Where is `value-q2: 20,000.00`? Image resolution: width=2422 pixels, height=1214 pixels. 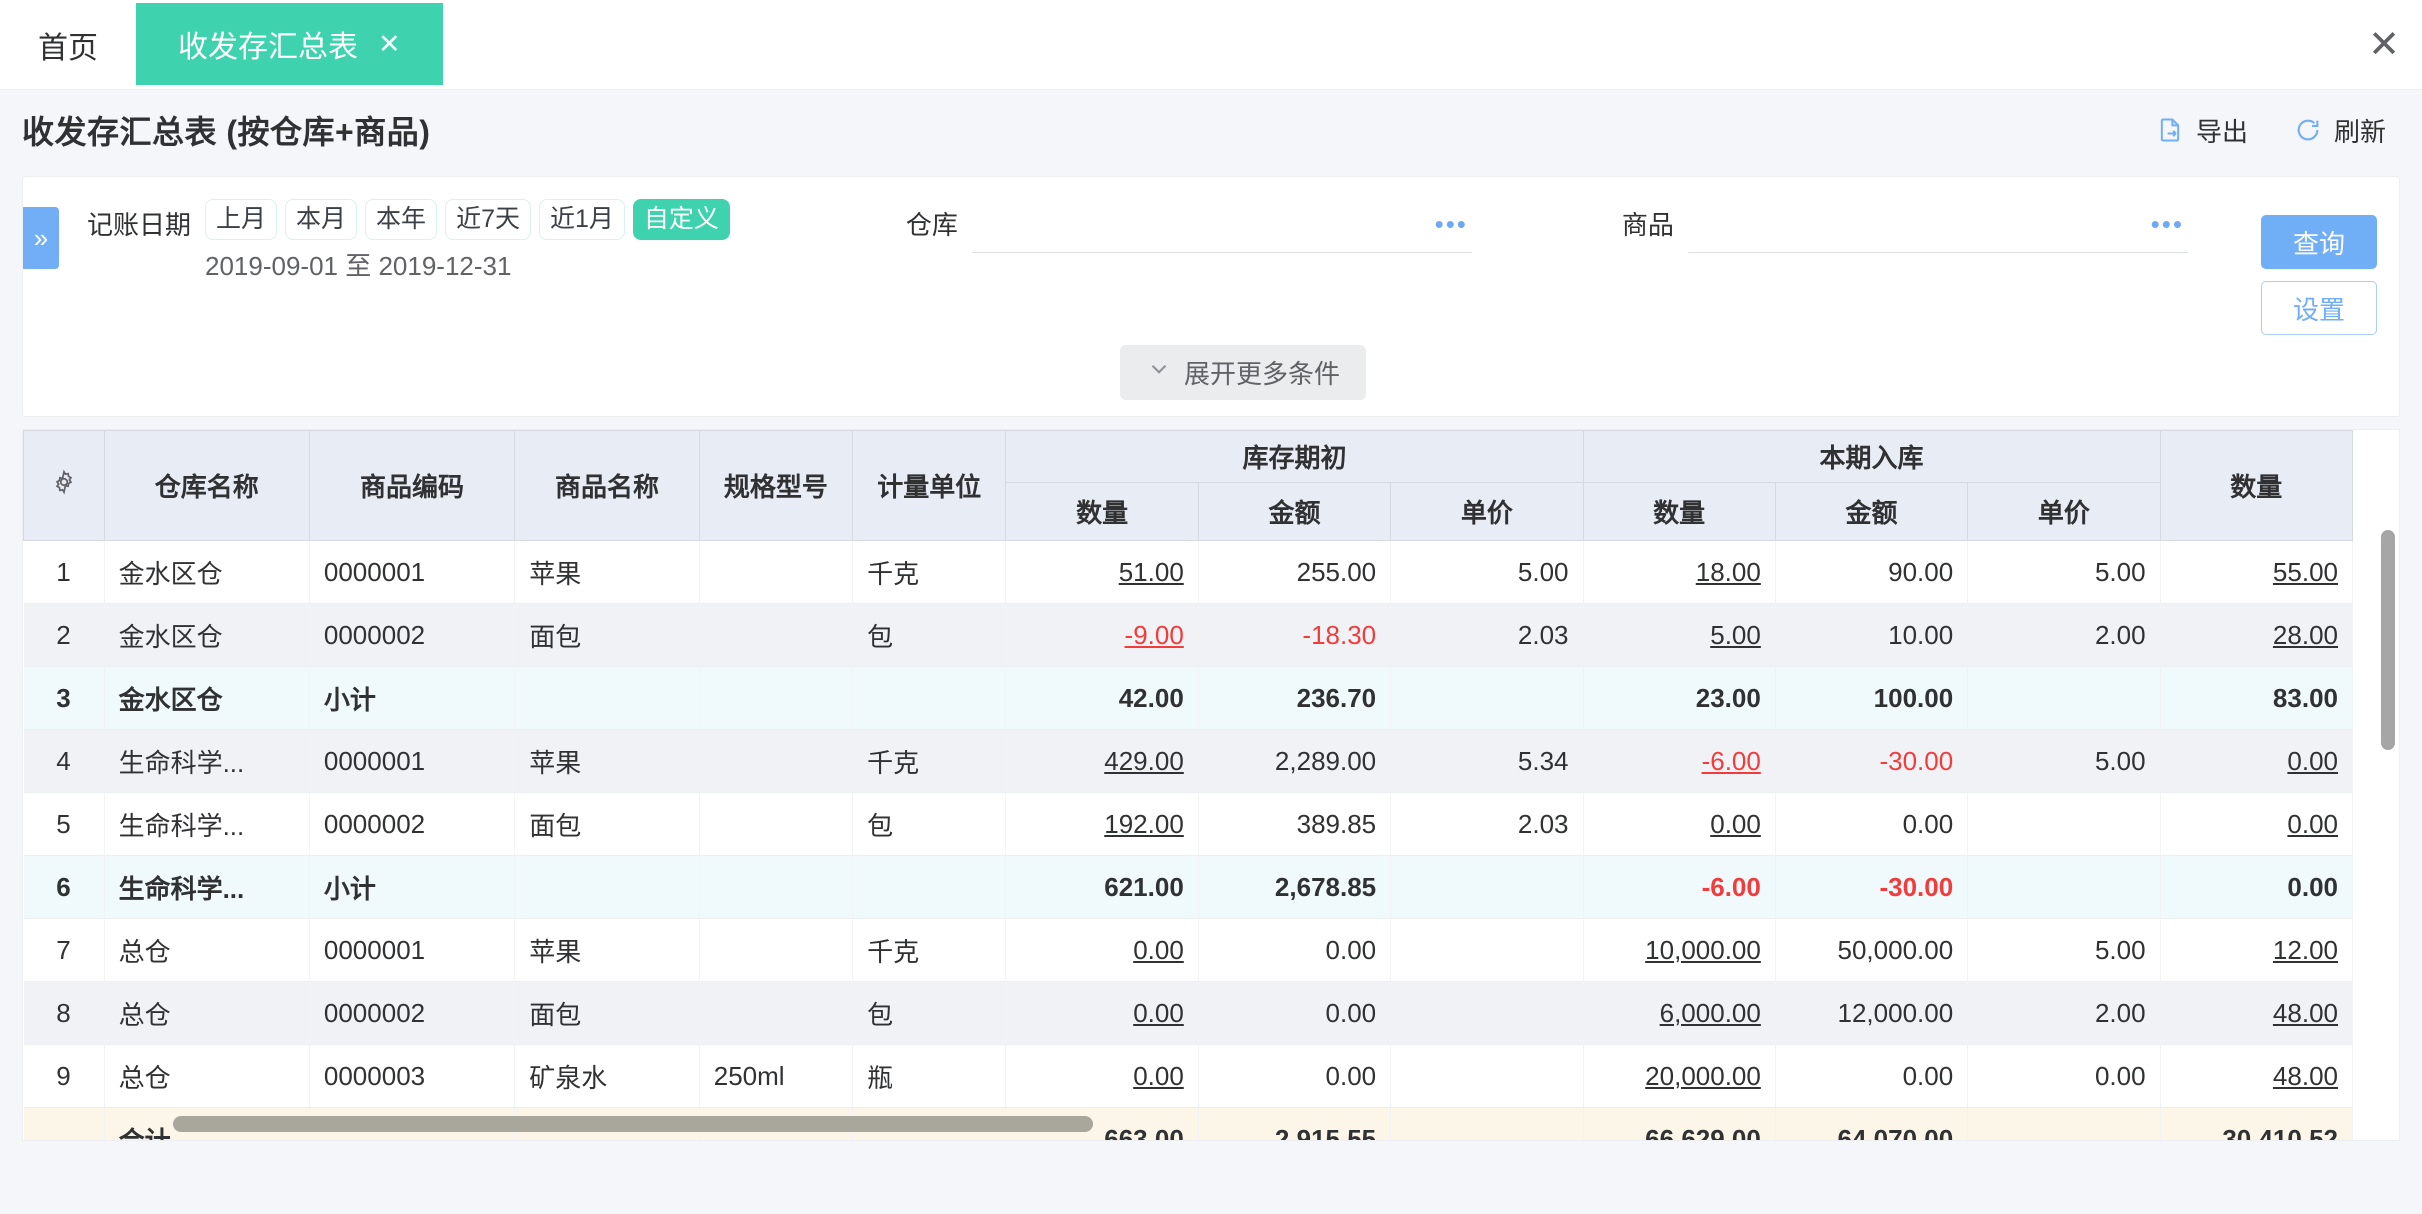
value-q2: 20,000.00 is located at coordinates (1703, 1075).